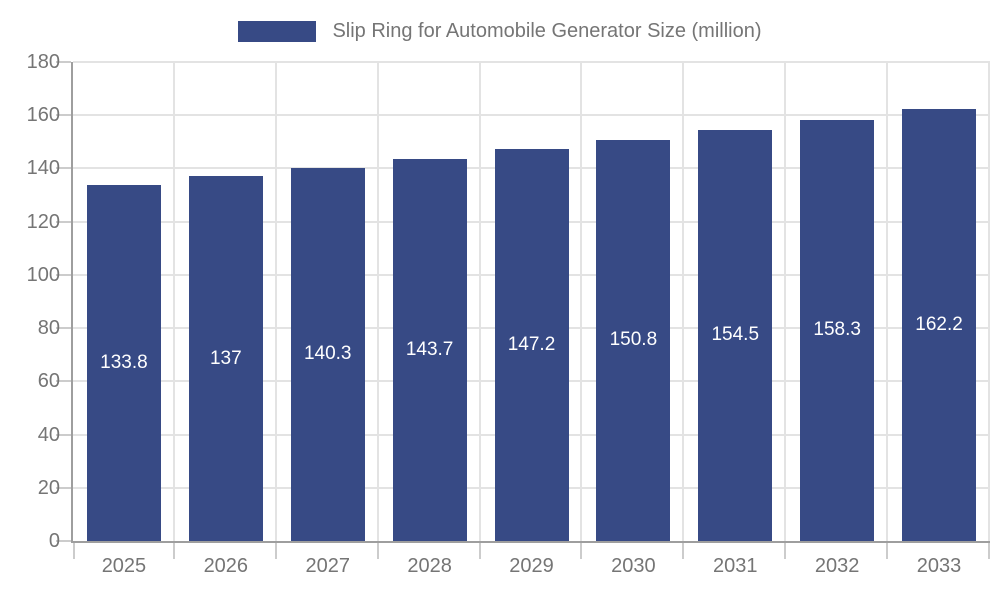 The image size is (1000, 600). I want to click on x-axis-tick-label: 2031, so click(735, 566).